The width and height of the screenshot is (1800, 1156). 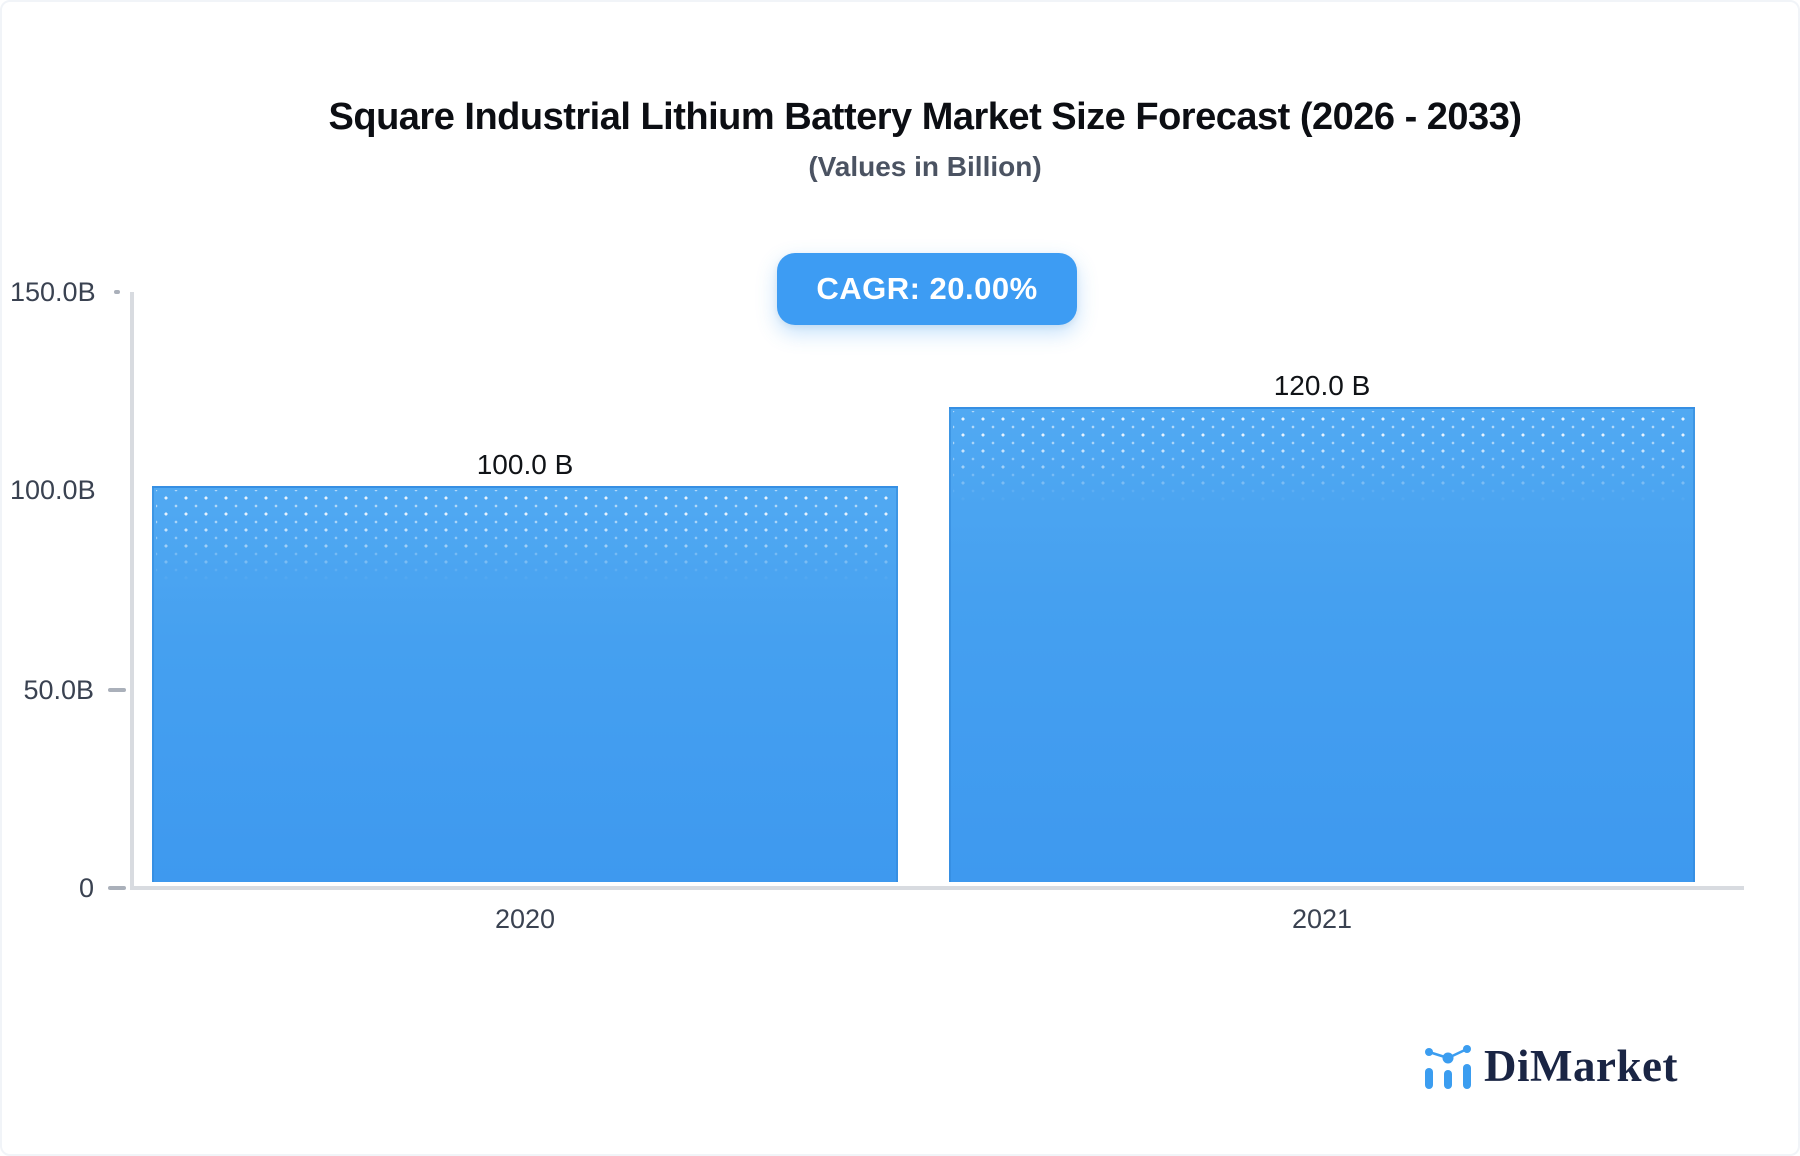 What do you see at coordinates (525, 919) in the screenshot?
I see `x-tick-label-2020: 2020` at bounding box center [525, 919].